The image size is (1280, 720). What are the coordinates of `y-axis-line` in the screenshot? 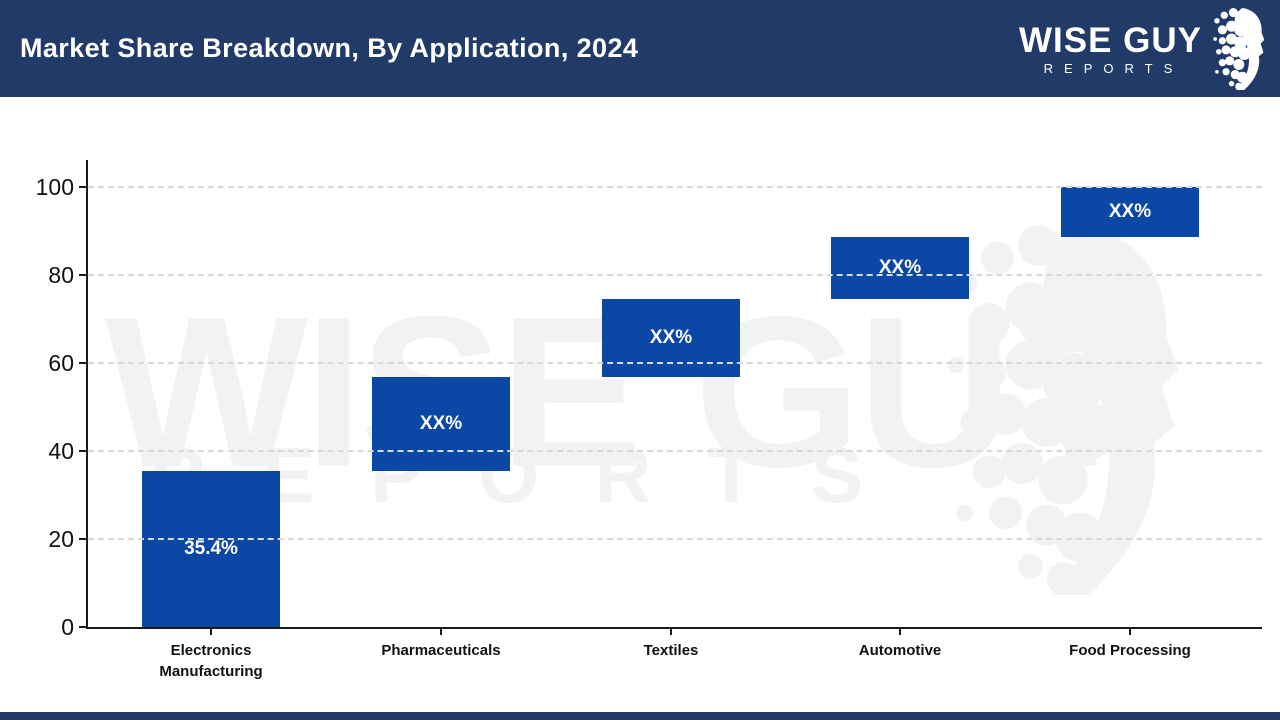 It's located at (87, 394).